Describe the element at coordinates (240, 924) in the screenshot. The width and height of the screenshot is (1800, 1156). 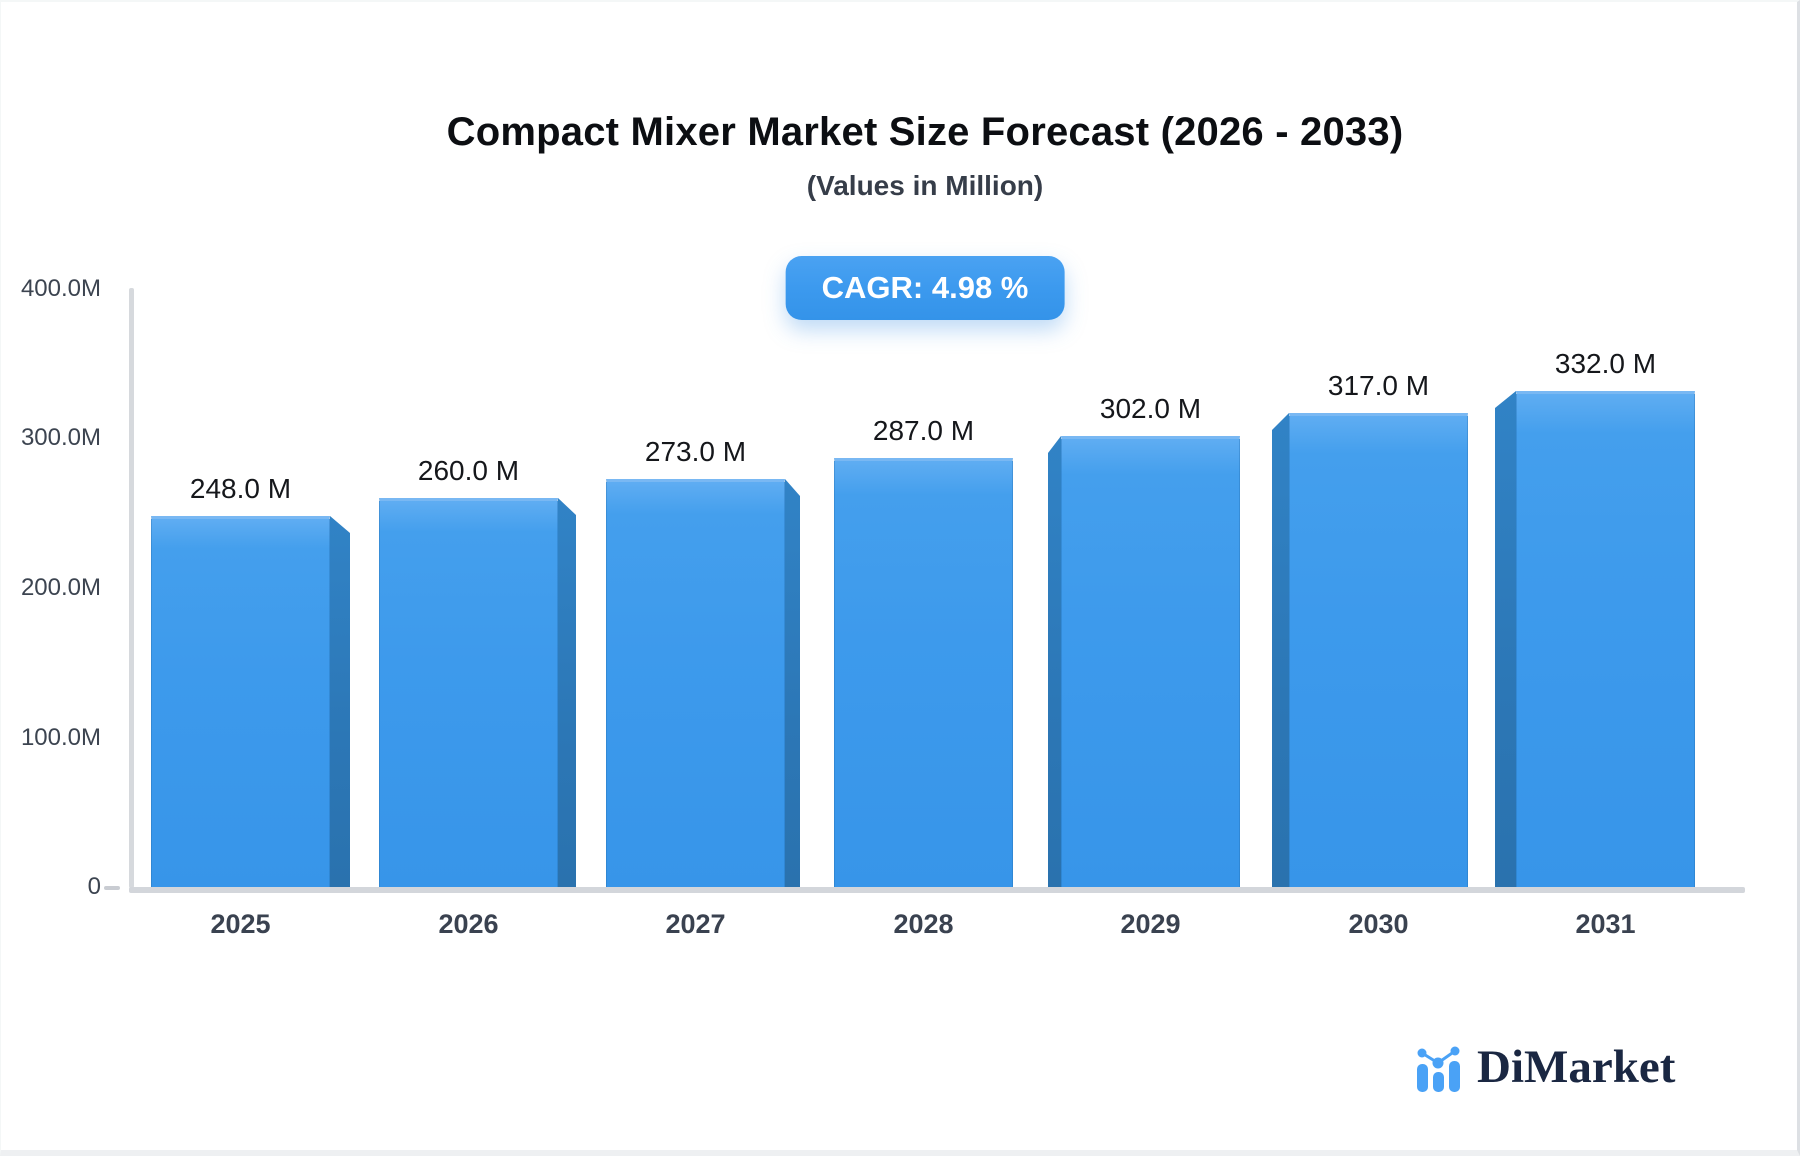
I see `x-axis-tick-label: 2025` at that location.